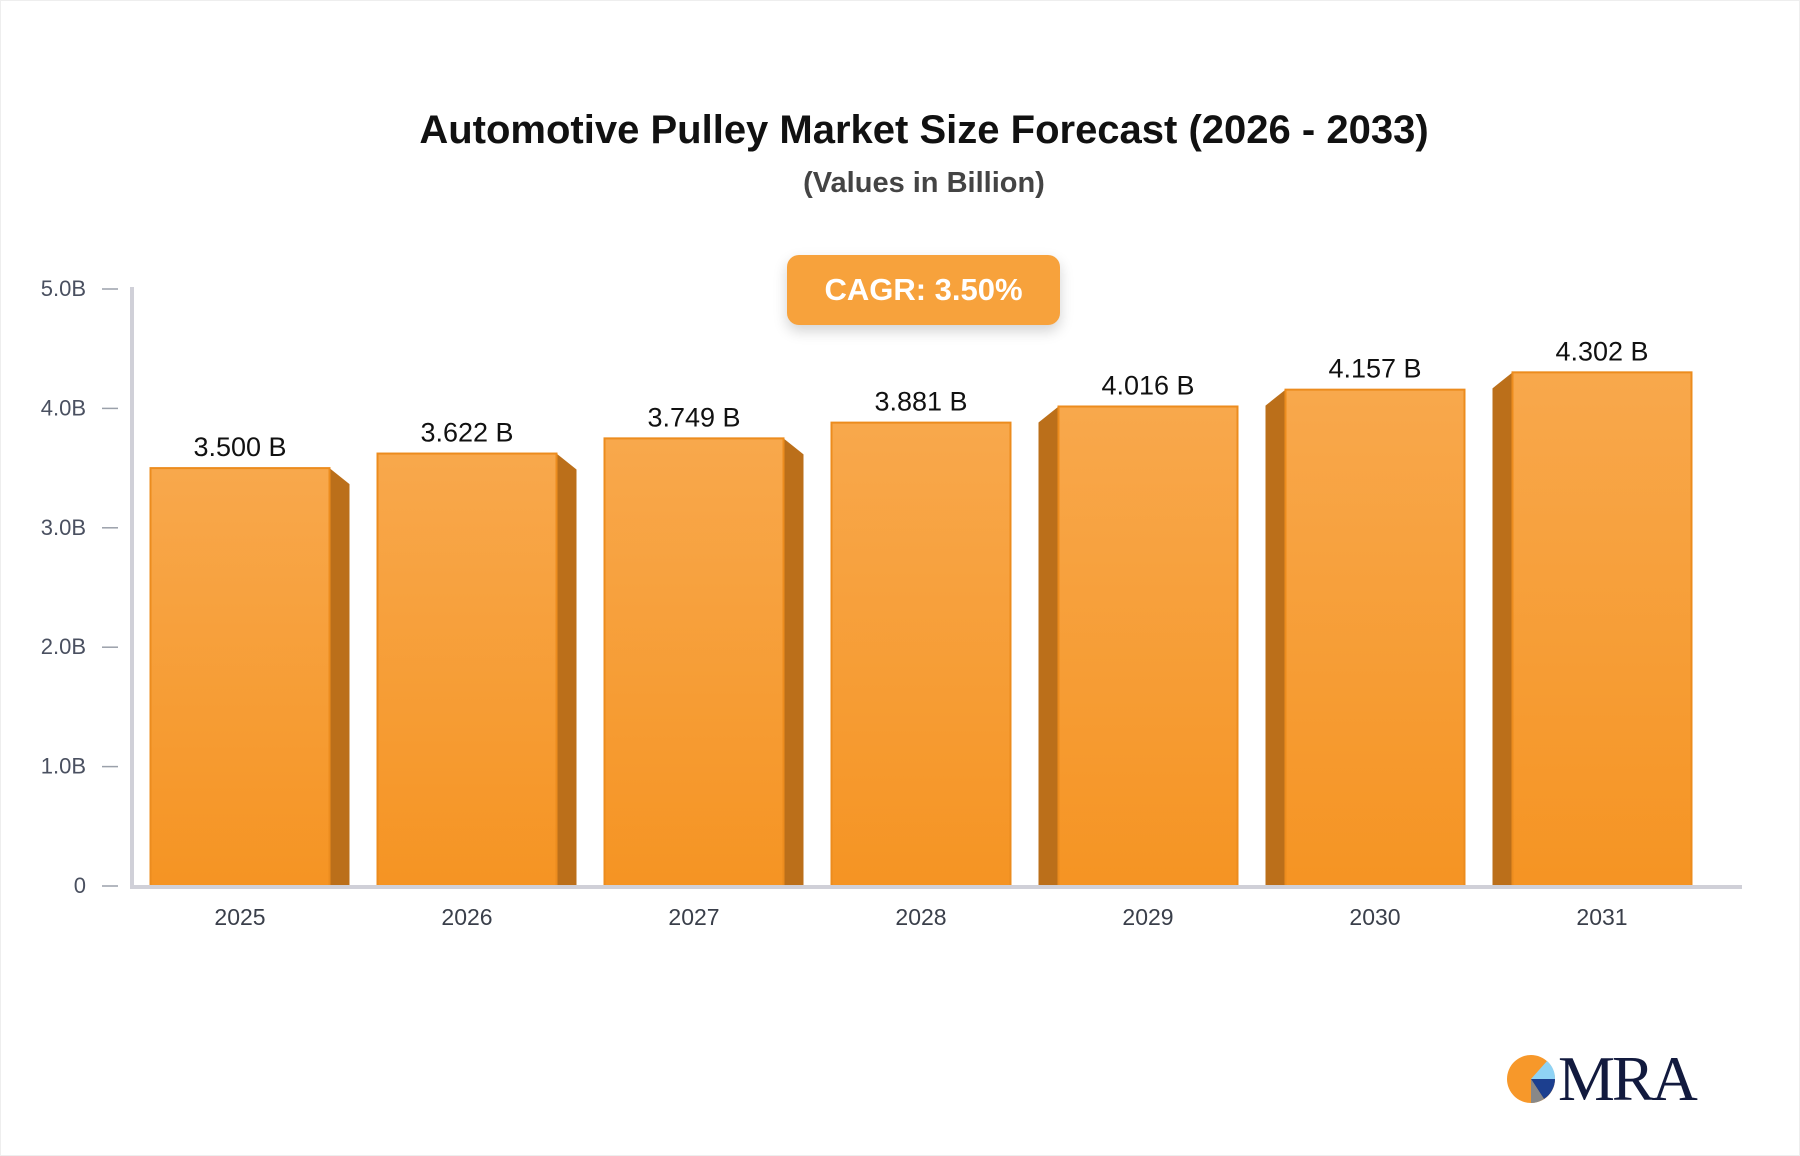  What do you see at coordinates (239, 917) in the screenshot?
I see `x-tick-label: 2025` at bounding box center [239, 917].